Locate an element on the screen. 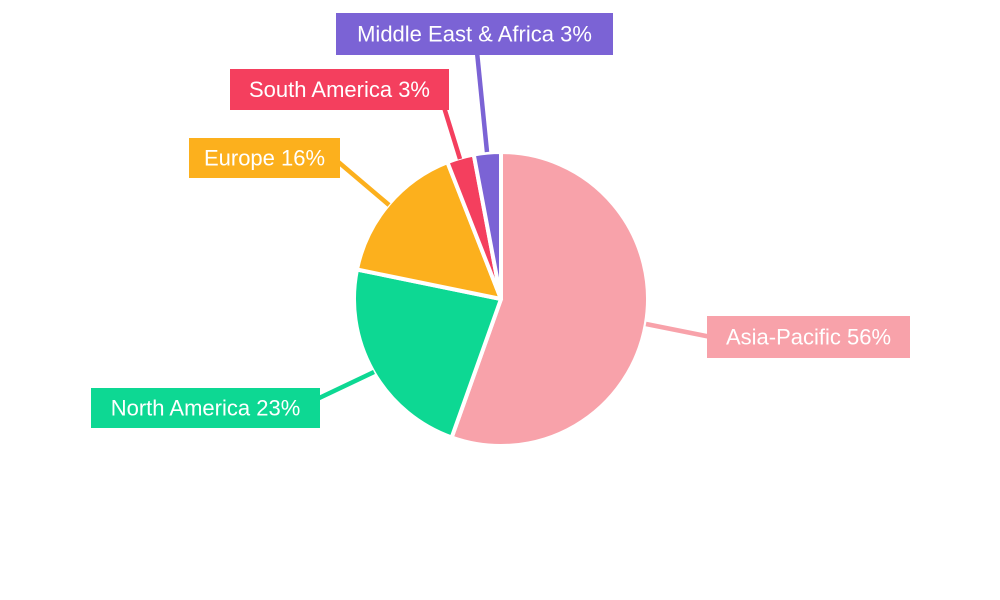 Image resolution: width=1000 pixels, height=600 pixels. slice-label-box-middle-east-africa is located at coordinates (474, 34).